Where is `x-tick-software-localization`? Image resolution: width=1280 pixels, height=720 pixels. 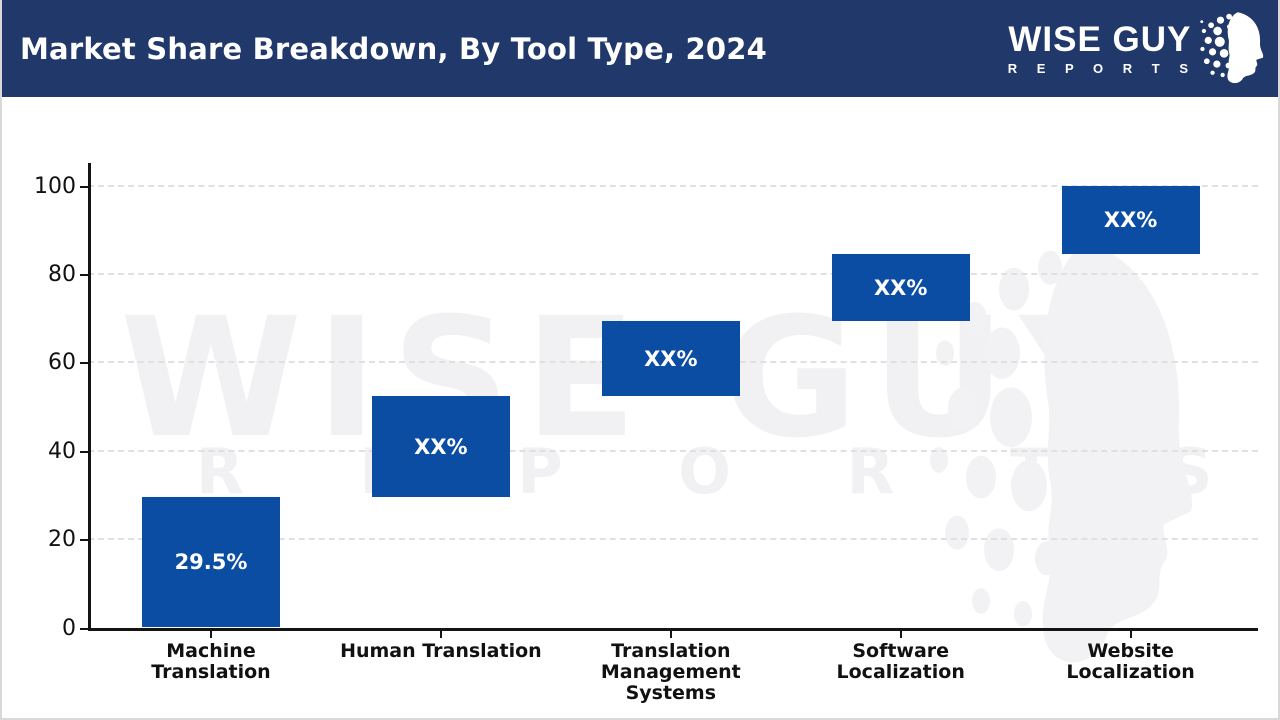 x-tick-software-localization is located at coordinates (900, 634).